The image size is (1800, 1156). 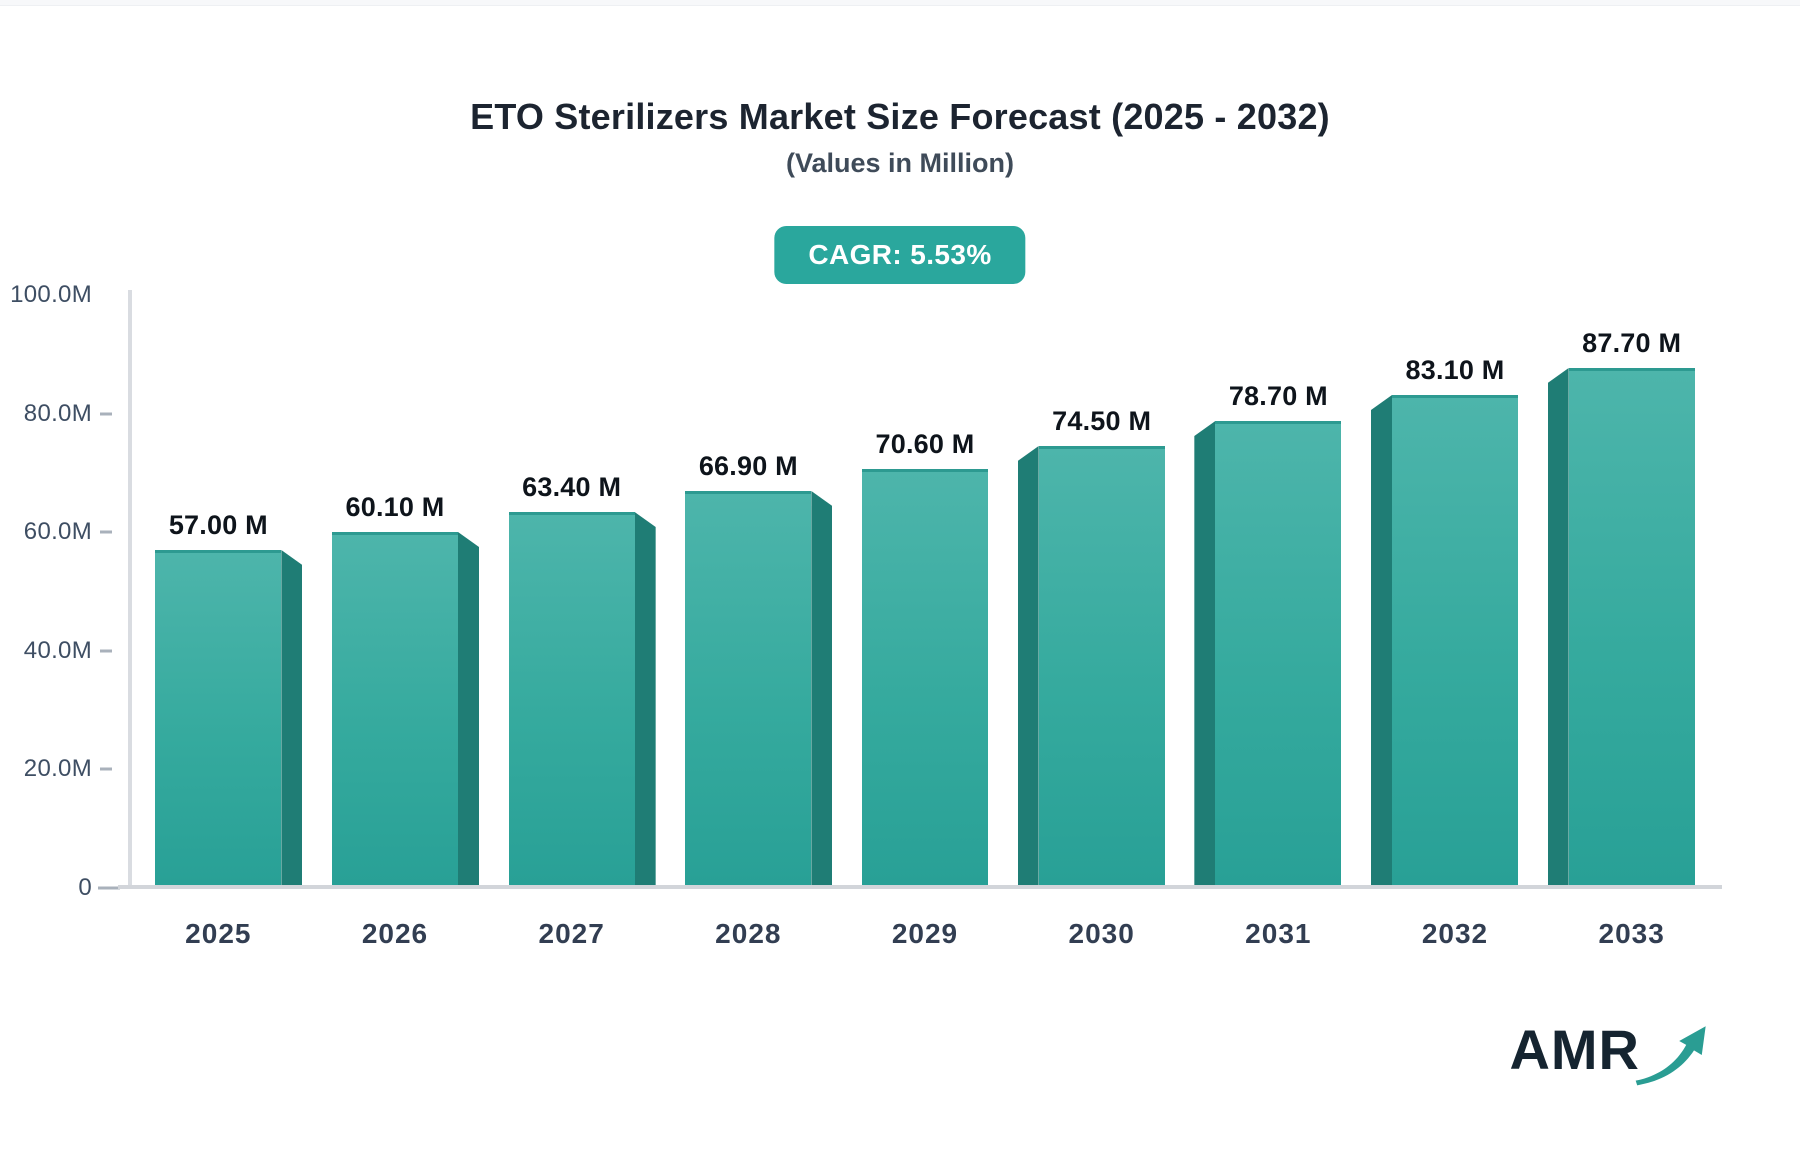 I want to click on amr-logo: AMR, so click(x=1610, y=1058).